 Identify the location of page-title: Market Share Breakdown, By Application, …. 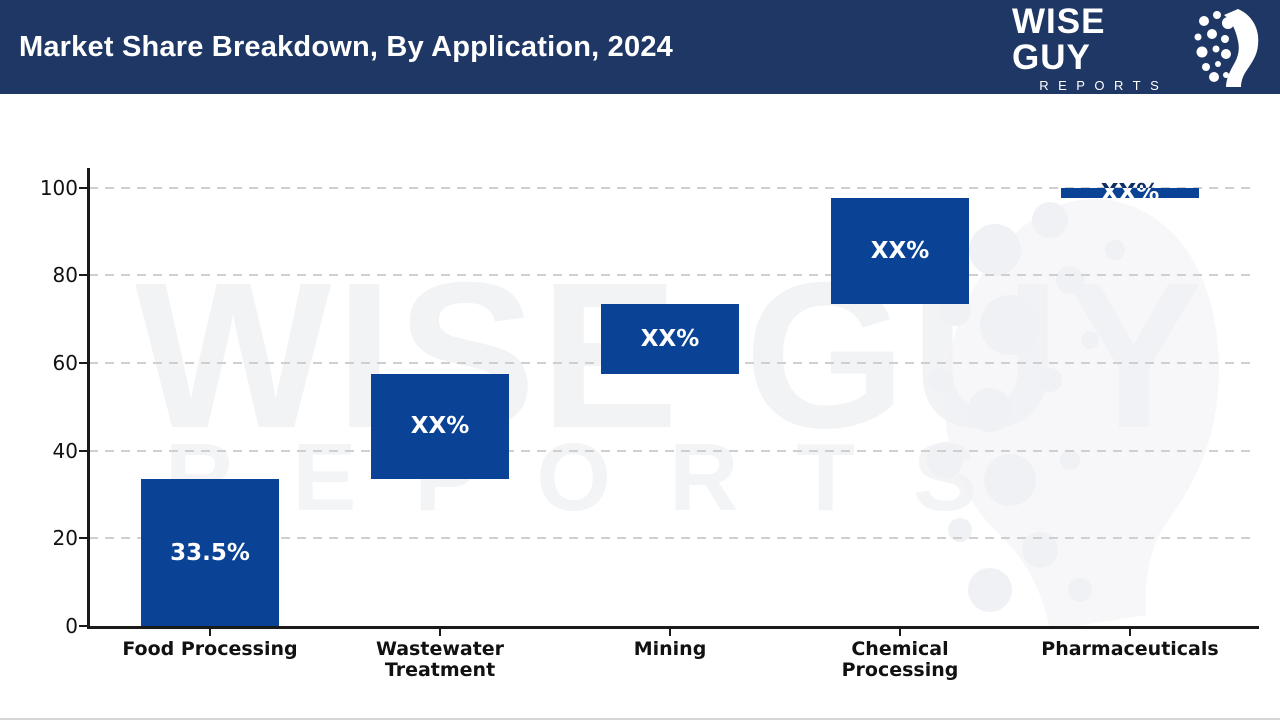
(346, 46).